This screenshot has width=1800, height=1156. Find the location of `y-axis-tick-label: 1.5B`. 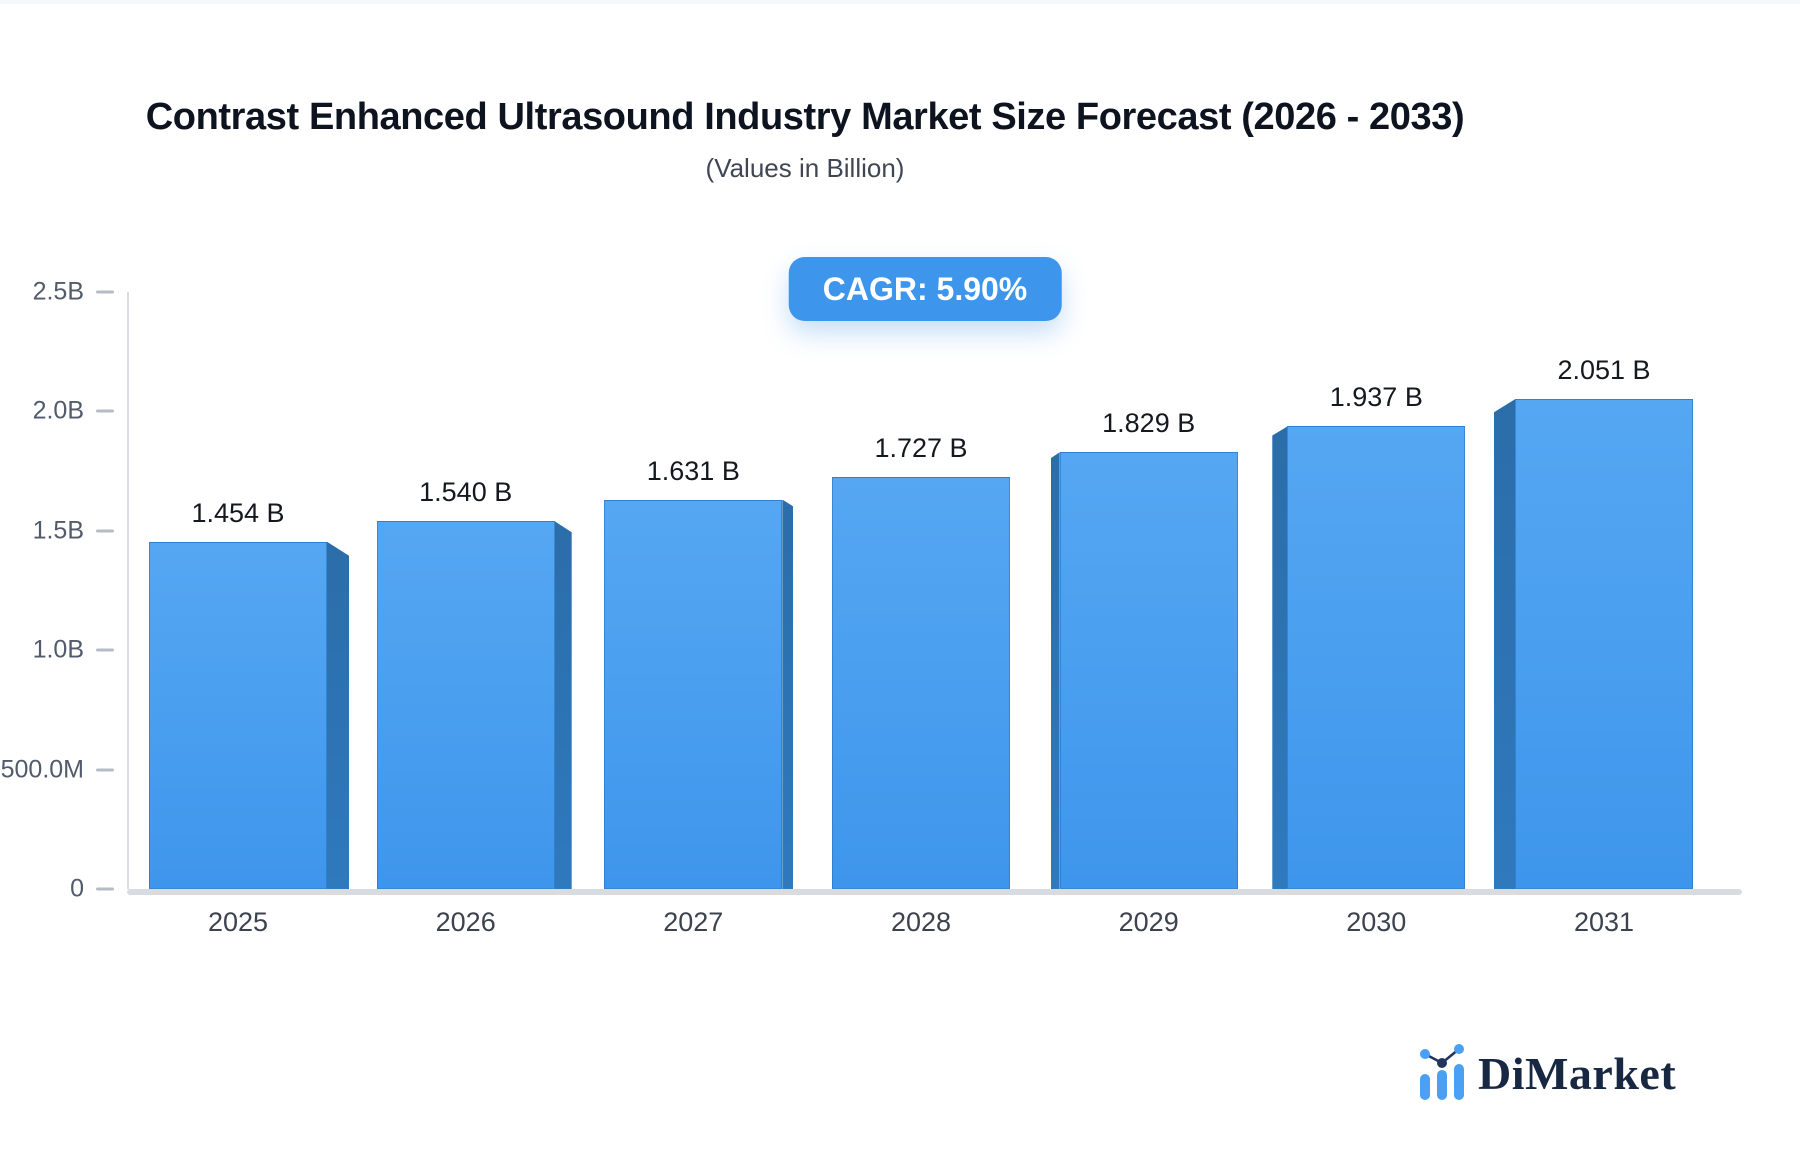

y-axis-tick-label: 1.5B is located at coordinates (58, 530).